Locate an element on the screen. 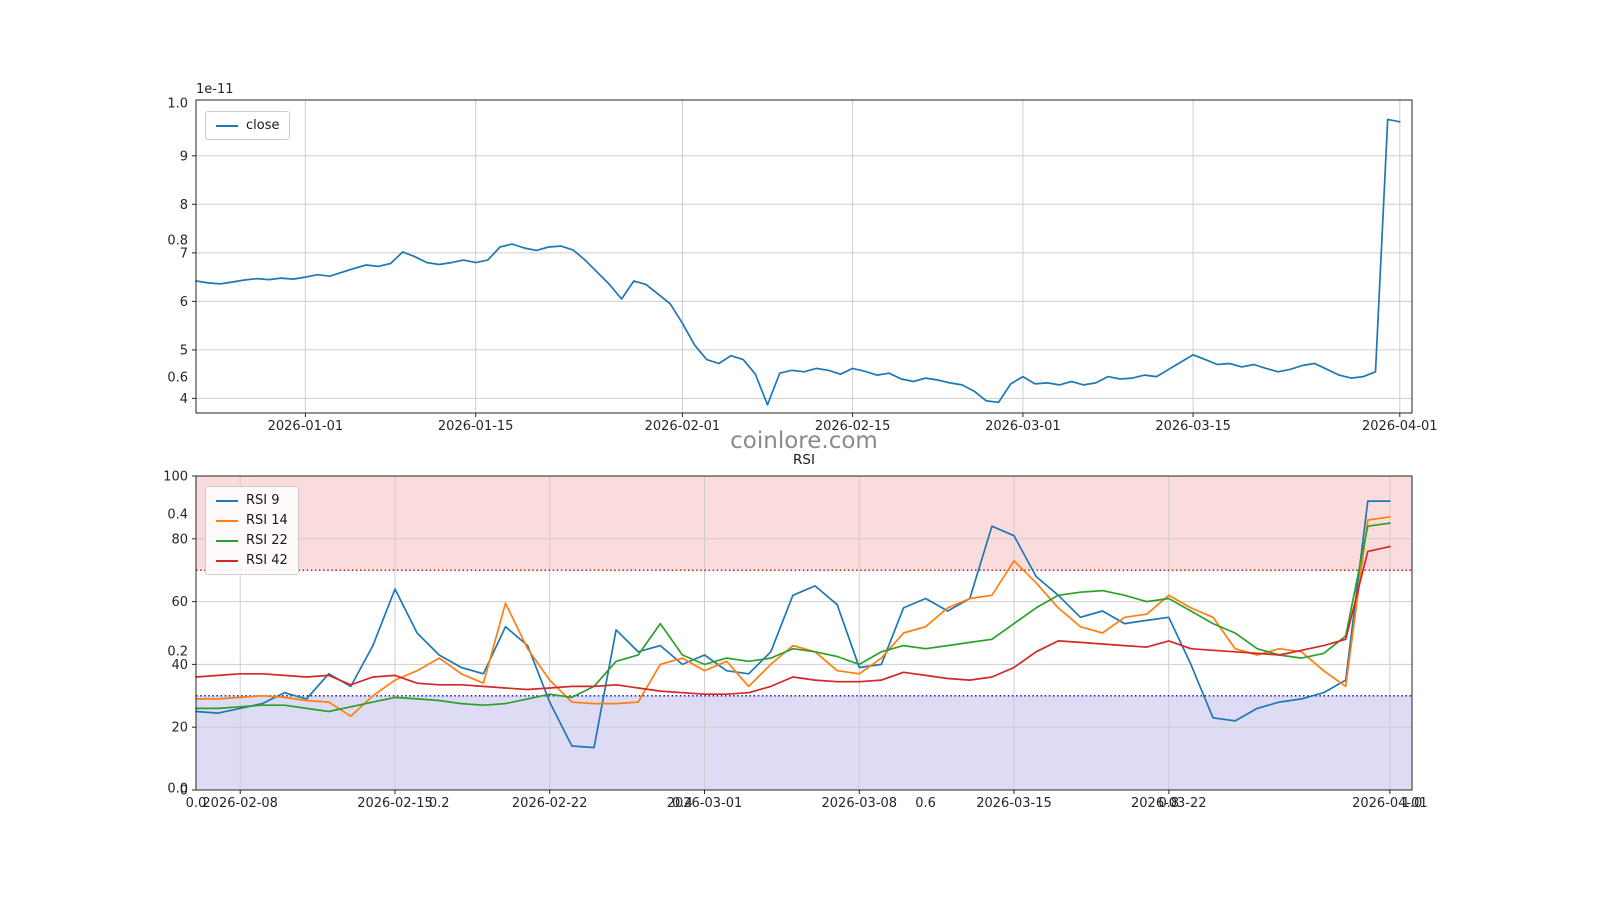 This screenshot has height=900, width=1600. legend-item-rsi22: RSI 22 is located at coordinates (252, 540).